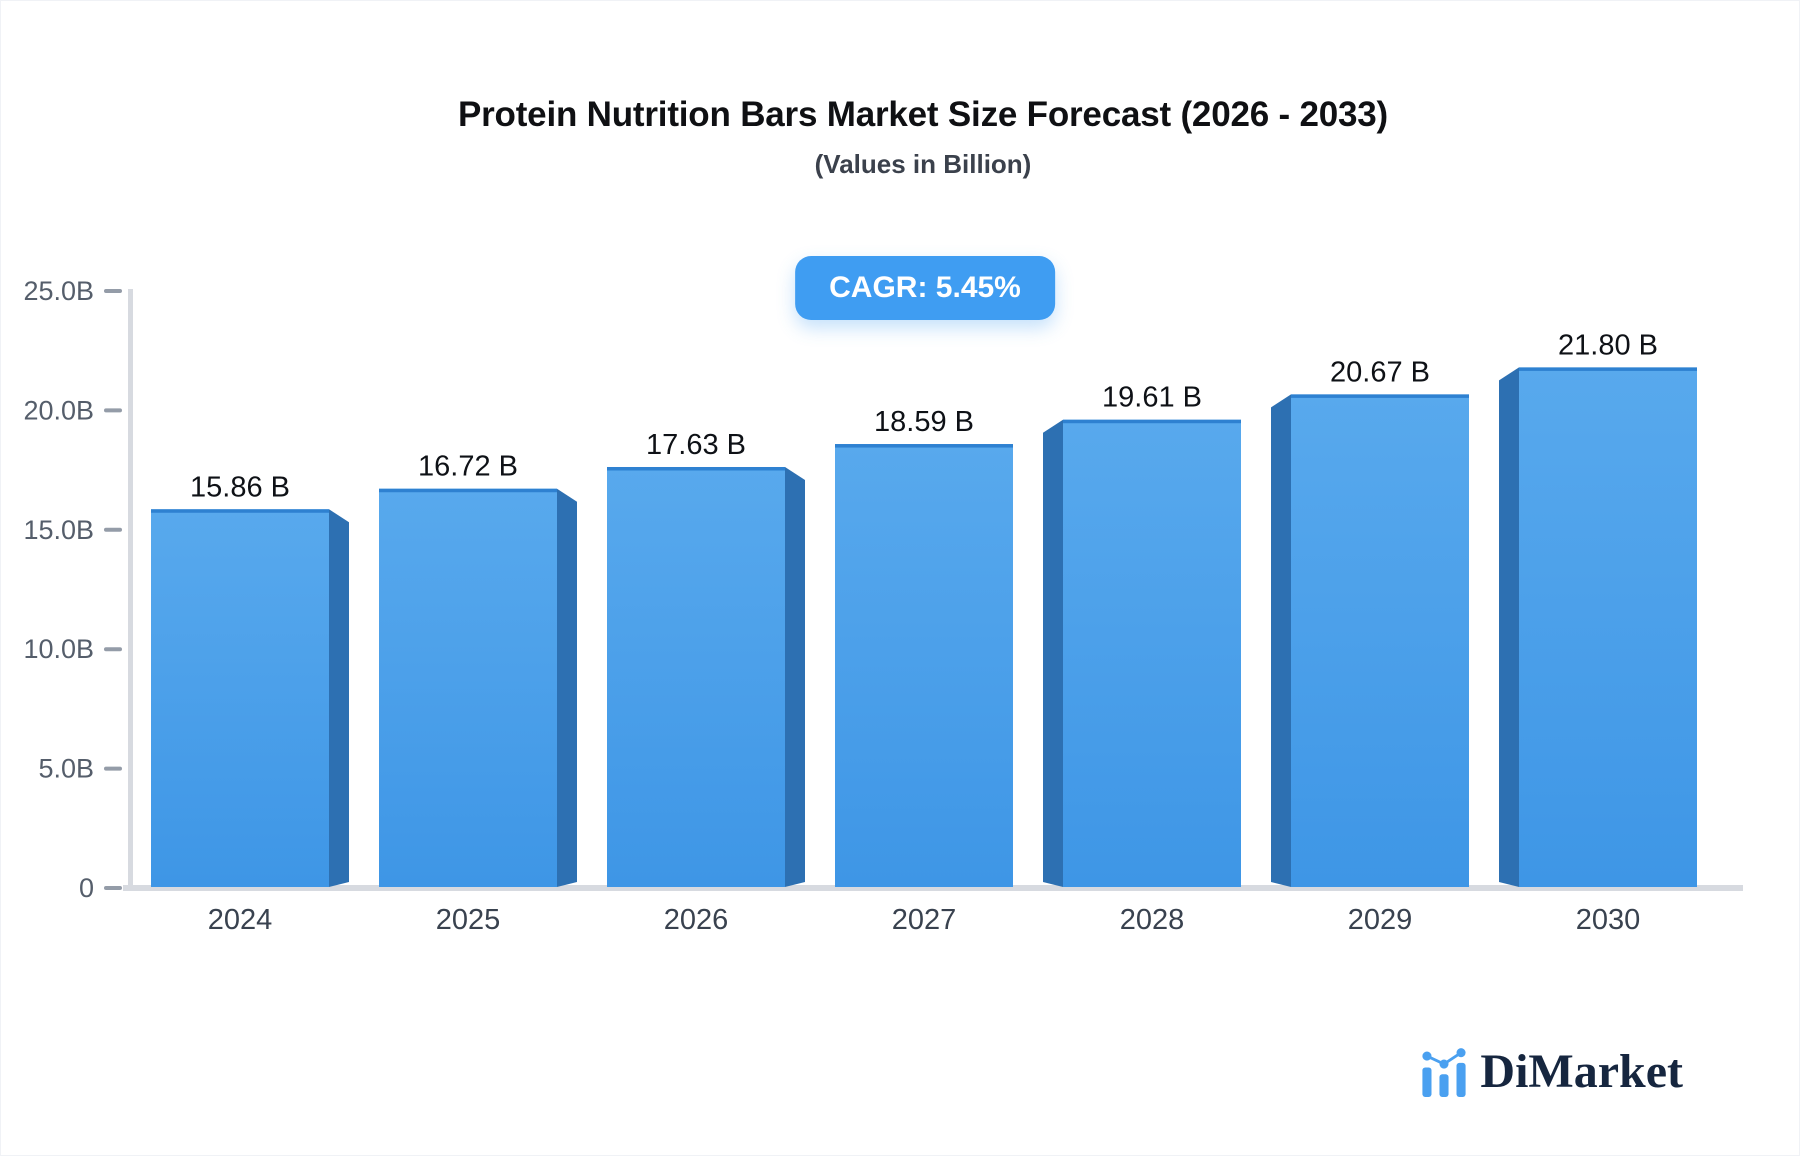 The image size is (1800, 1156). I want to click on y-tick-label-0: 0, so click(86, 888).